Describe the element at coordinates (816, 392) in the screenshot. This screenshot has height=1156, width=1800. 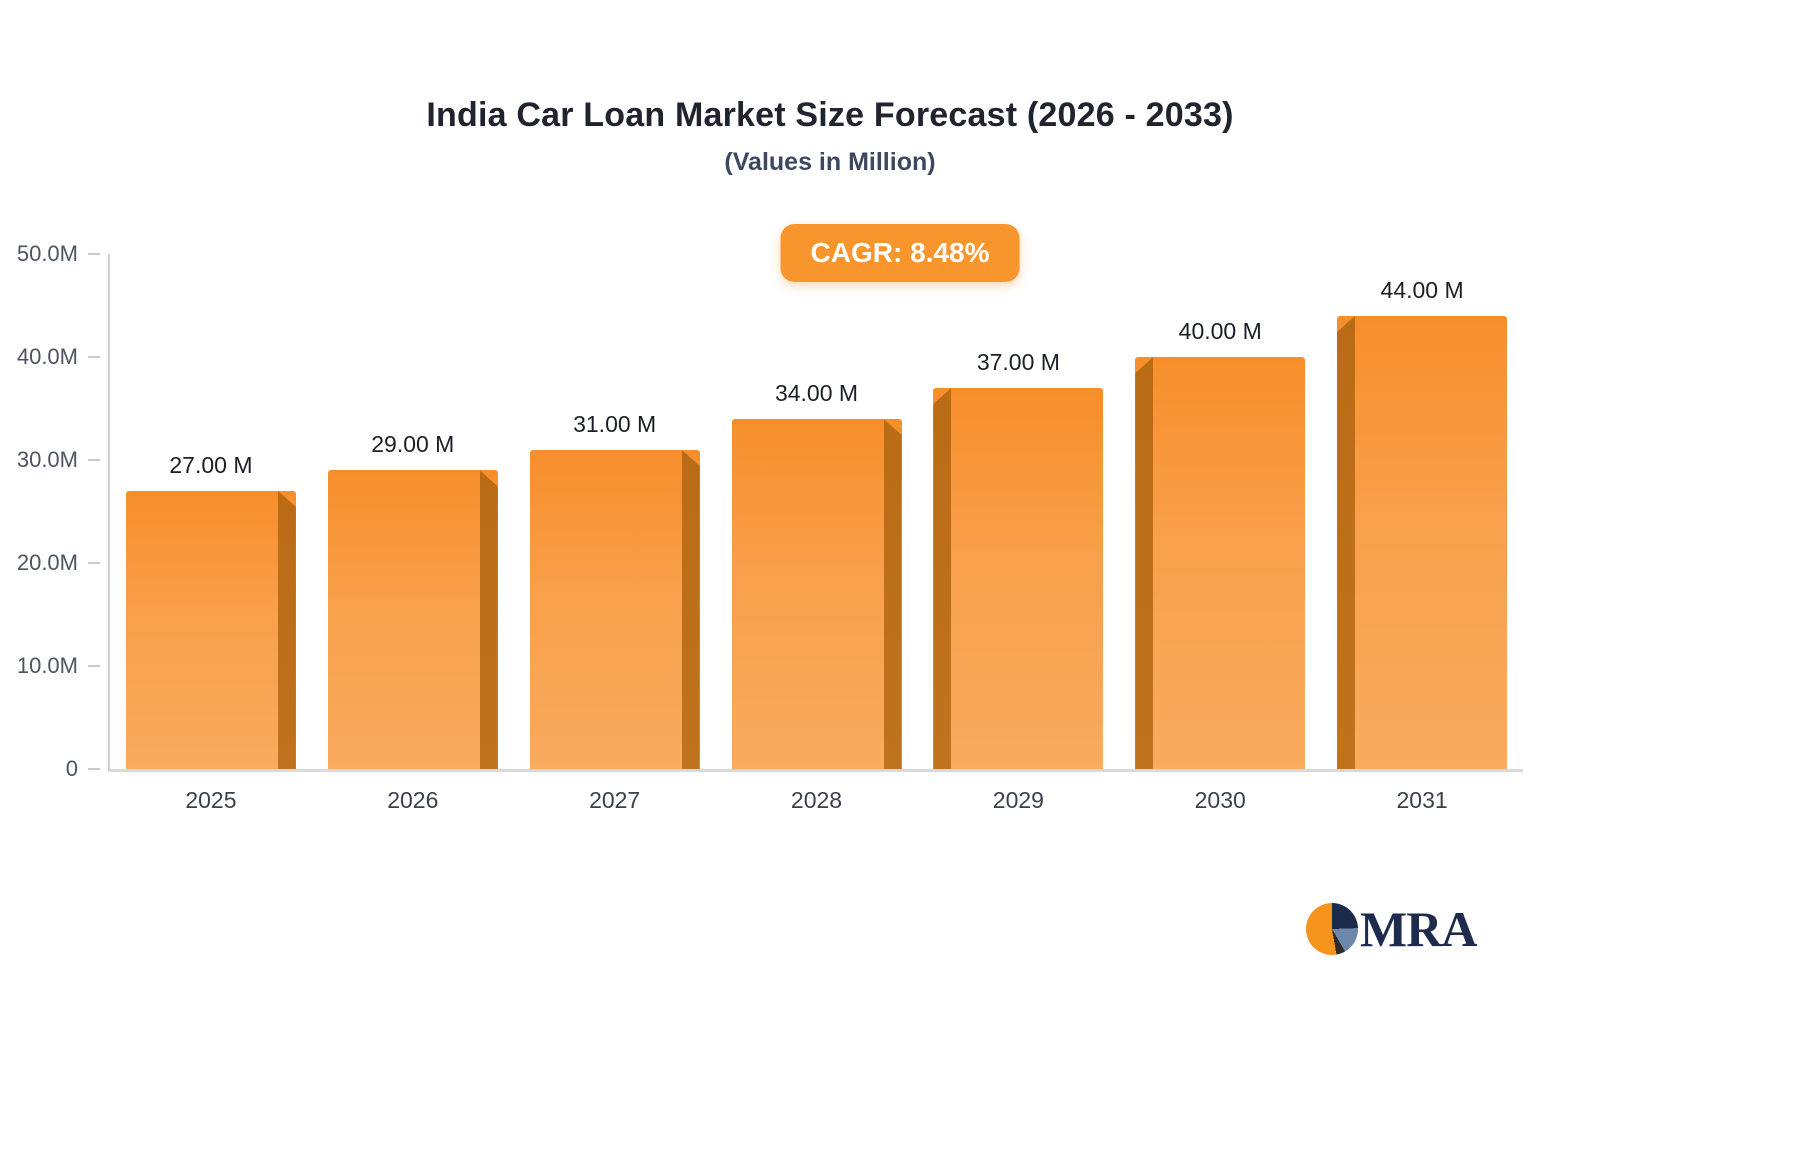
I see `bar-value-label: 34.00 M` at that location.